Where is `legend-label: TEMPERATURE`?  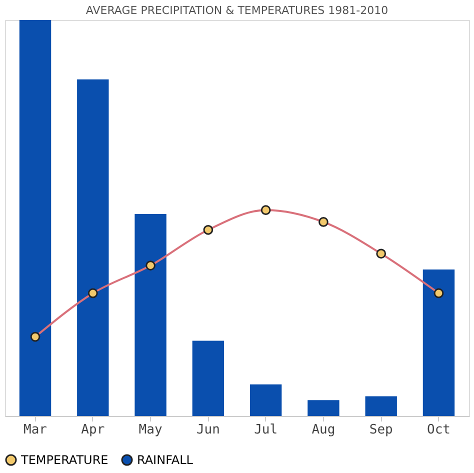 legend-label: TEMPERATURE is located at coordinates (64, 460).